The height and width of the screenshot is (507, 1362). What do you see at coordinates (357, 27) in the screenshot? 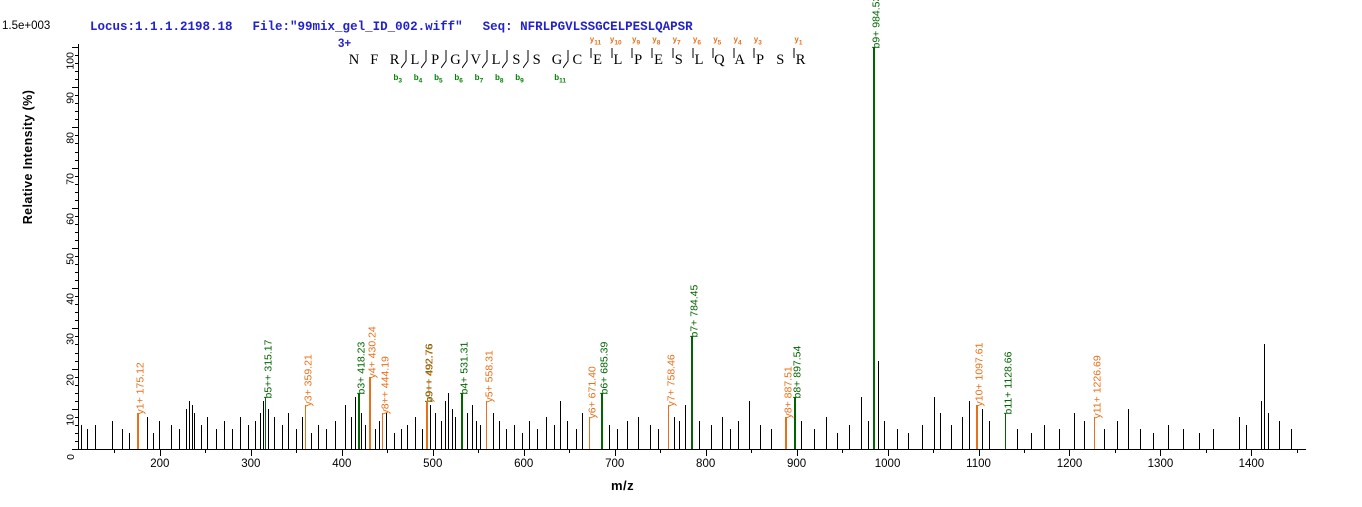
I see `file-text: File:"99mix_gel_ID_002.wiff"` at bounding box center [357, 27].